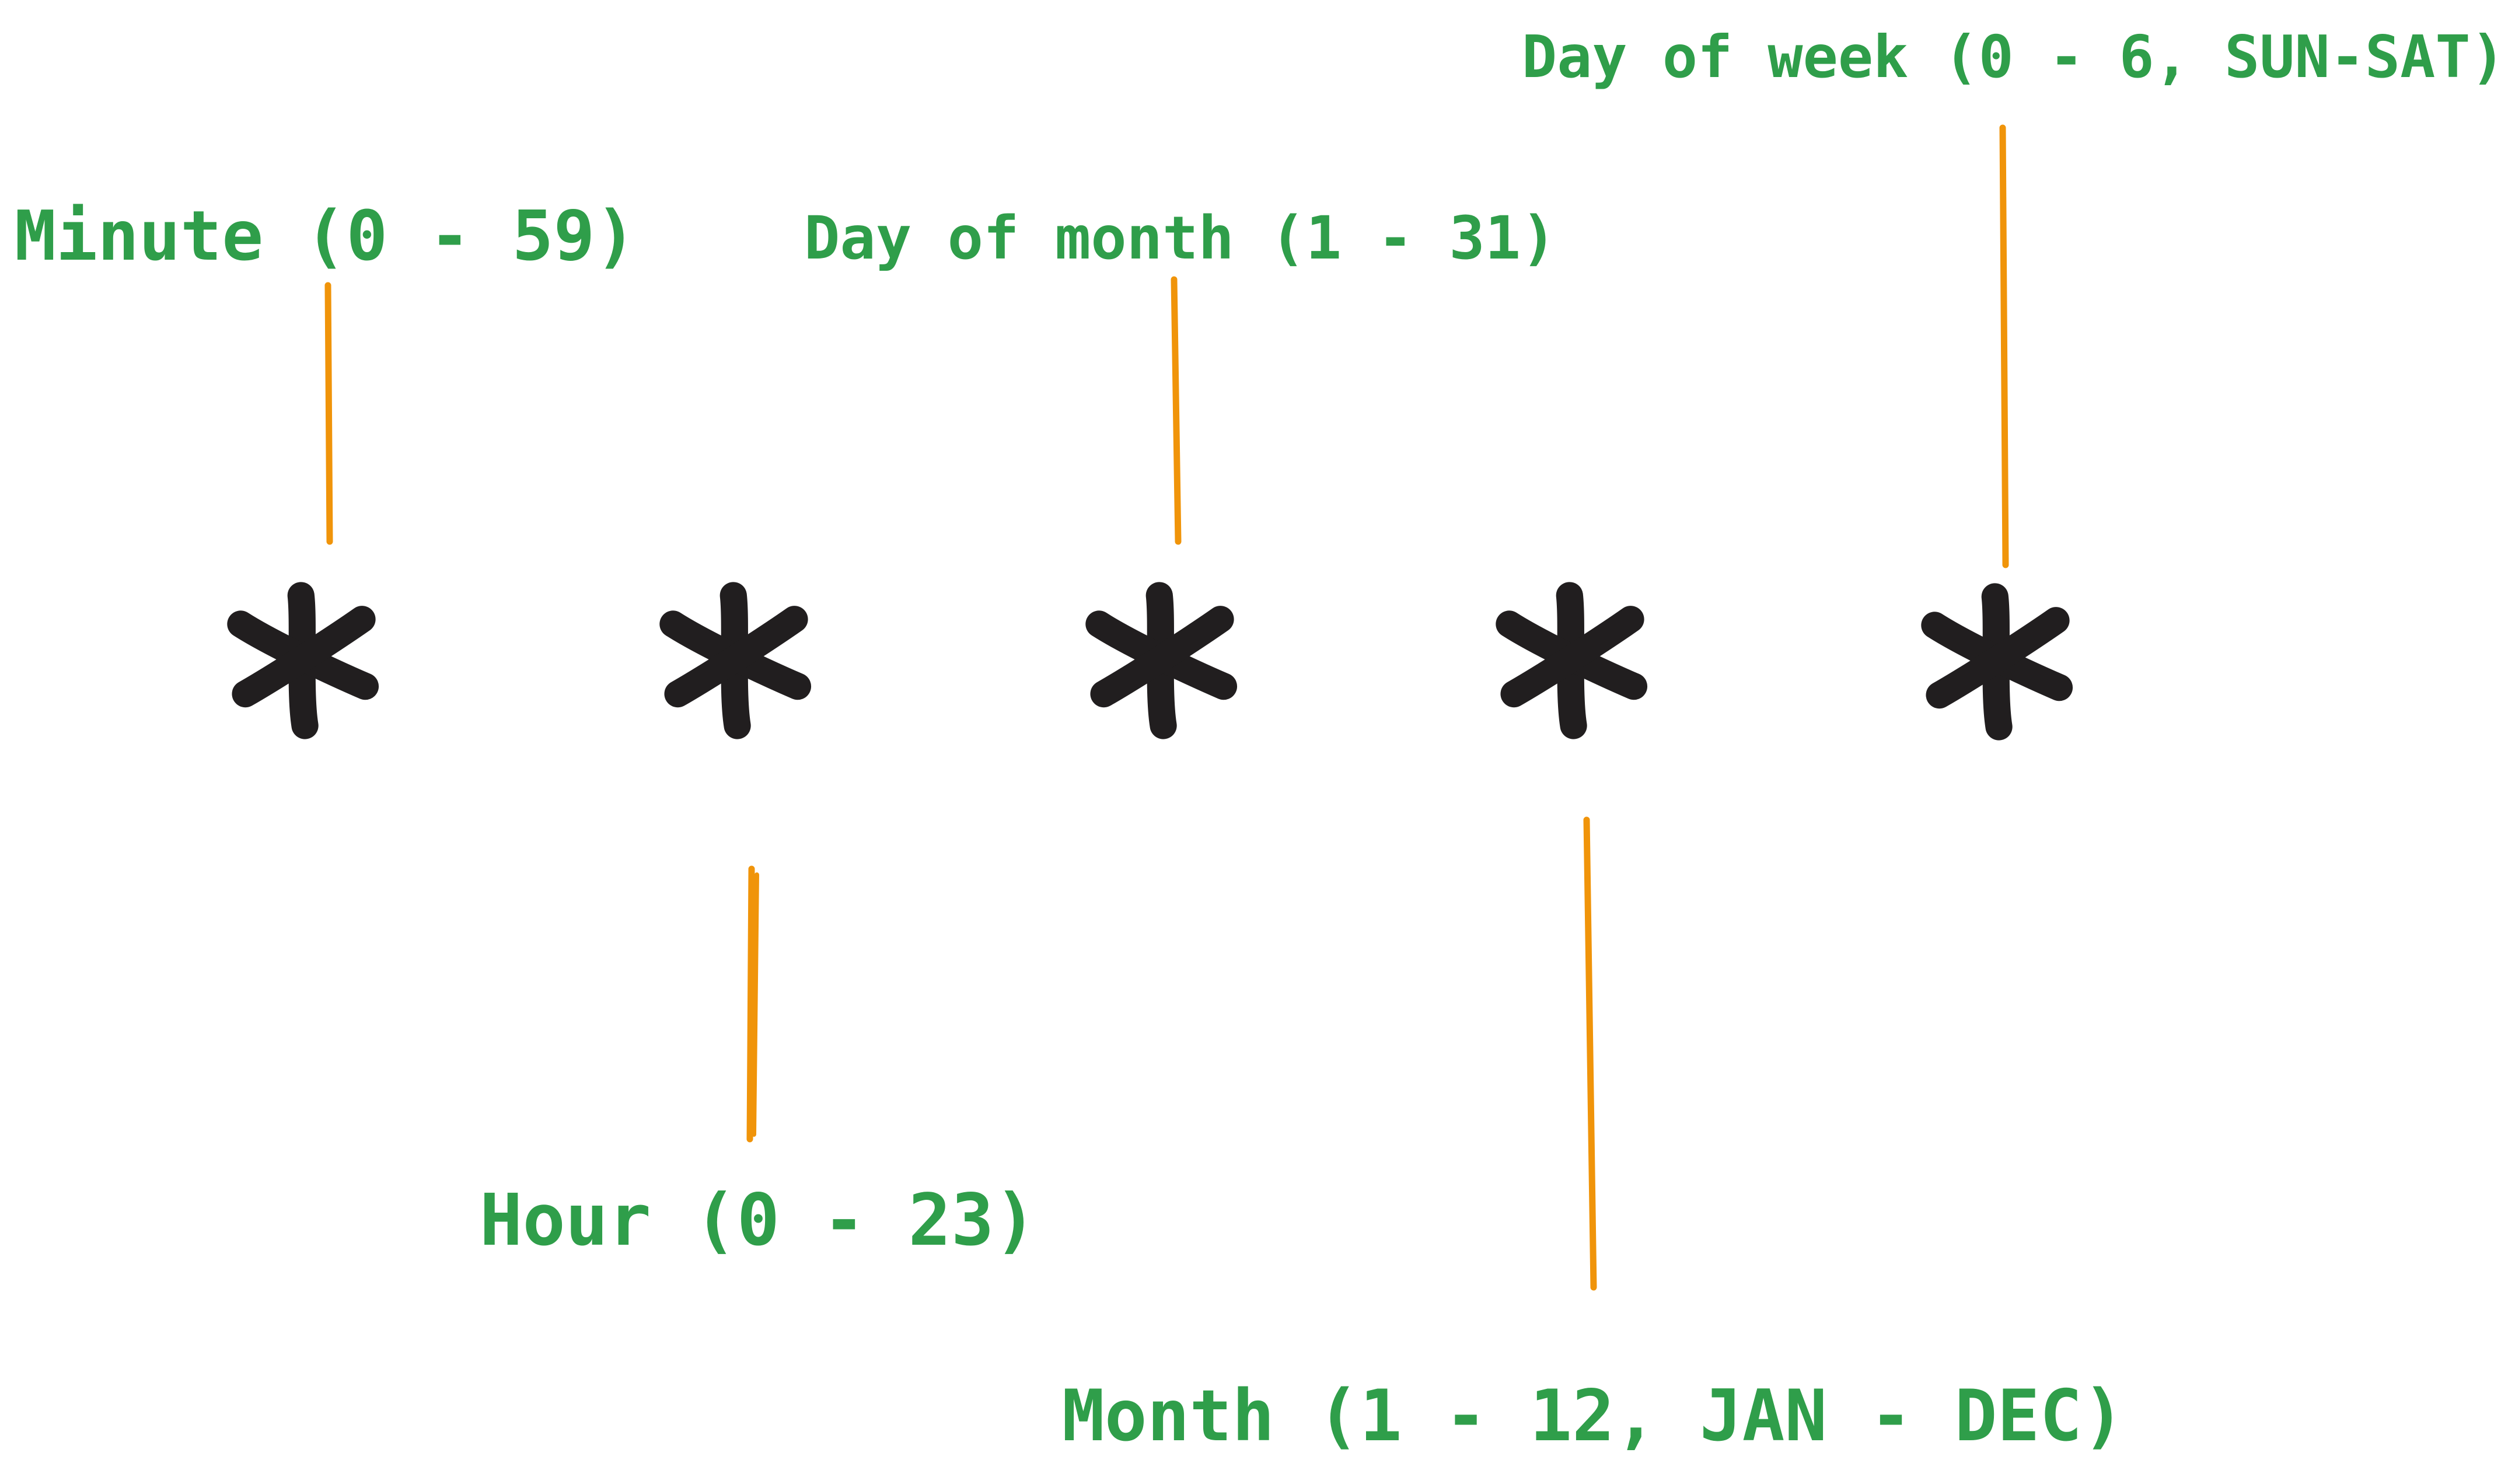 This screenshot has height=1484, width=2508. I want to click on asterisk-month-field, so click(1591, 672).